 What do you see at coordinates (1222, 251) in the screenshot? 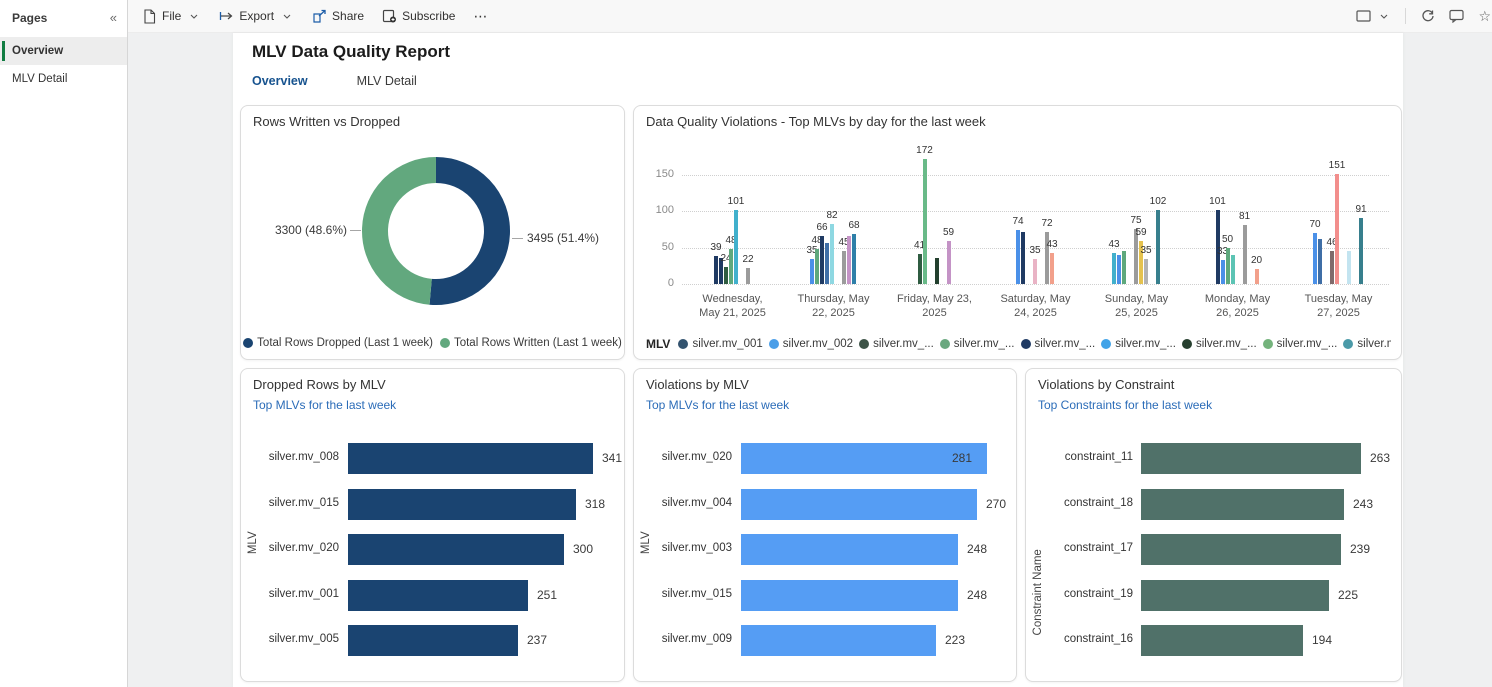
I see `bar-value-label: 33` at bounding box center [1222, 251].